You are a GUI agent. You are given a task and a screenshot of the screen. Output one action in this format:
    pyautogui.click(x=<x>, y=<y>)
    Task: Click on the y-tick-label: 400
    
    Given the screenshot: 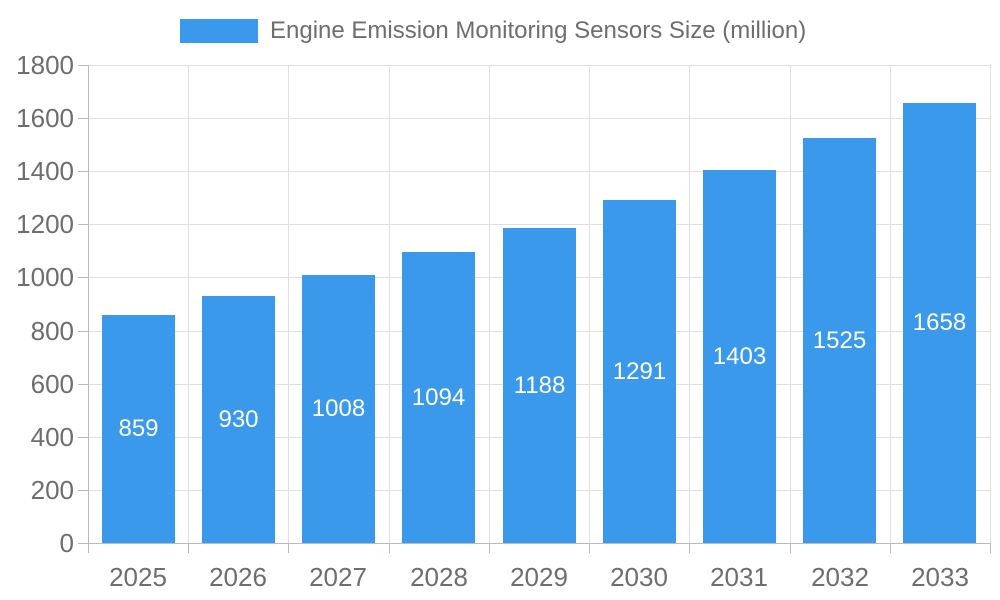 What is the action you would take?
    pyautogui.click(x=52, y=437)
    